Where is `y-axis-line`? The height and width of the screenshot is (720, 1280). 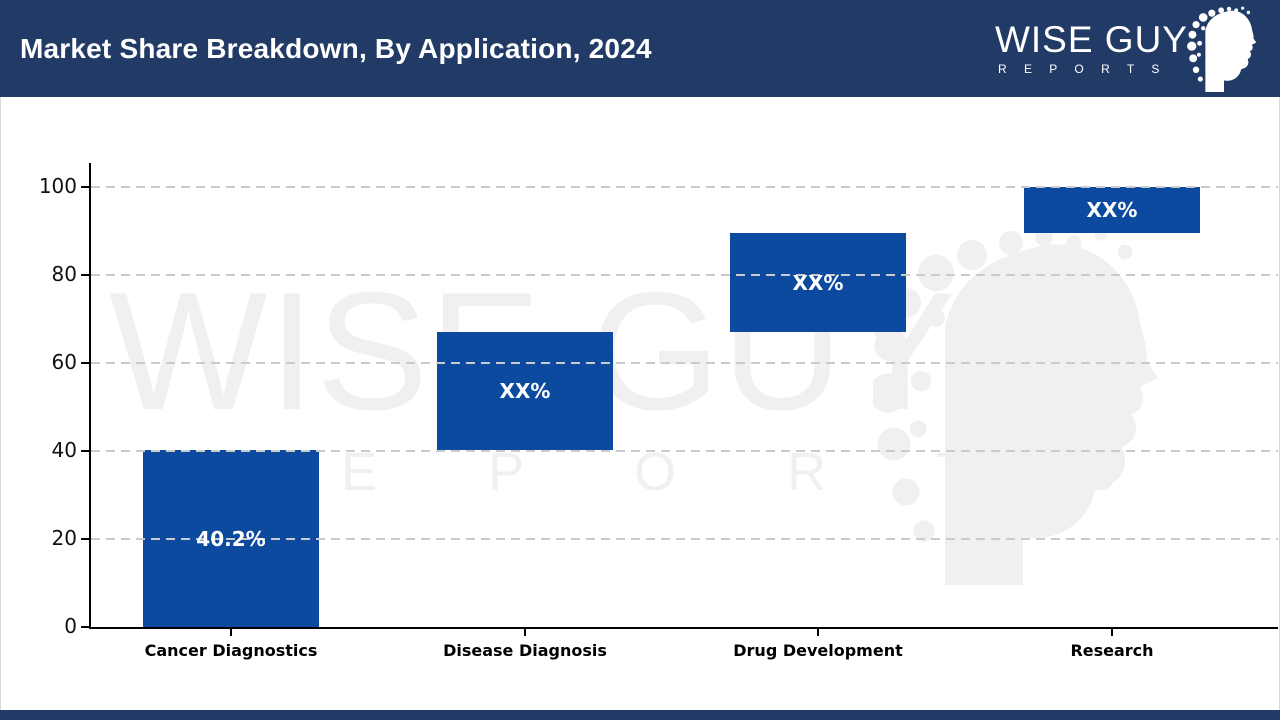
y-axis-line is located at coordinates (90, 396).